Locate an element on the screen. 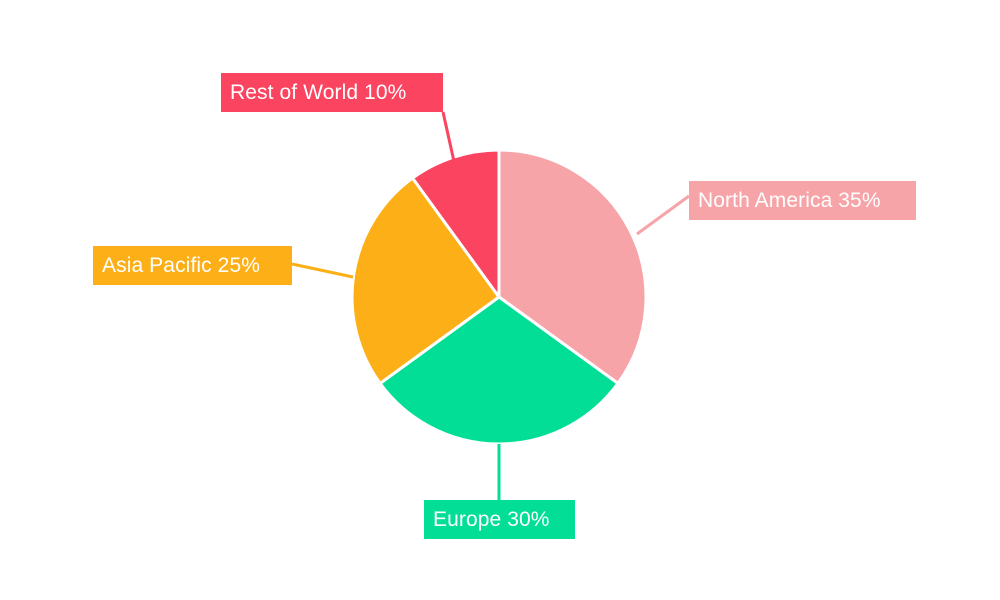 Image resolution: width=1000 pixels, height=600 pixels. pie-label-asia-pacific-text: Asia Pacific 25% is located at coordinates (181, 265).